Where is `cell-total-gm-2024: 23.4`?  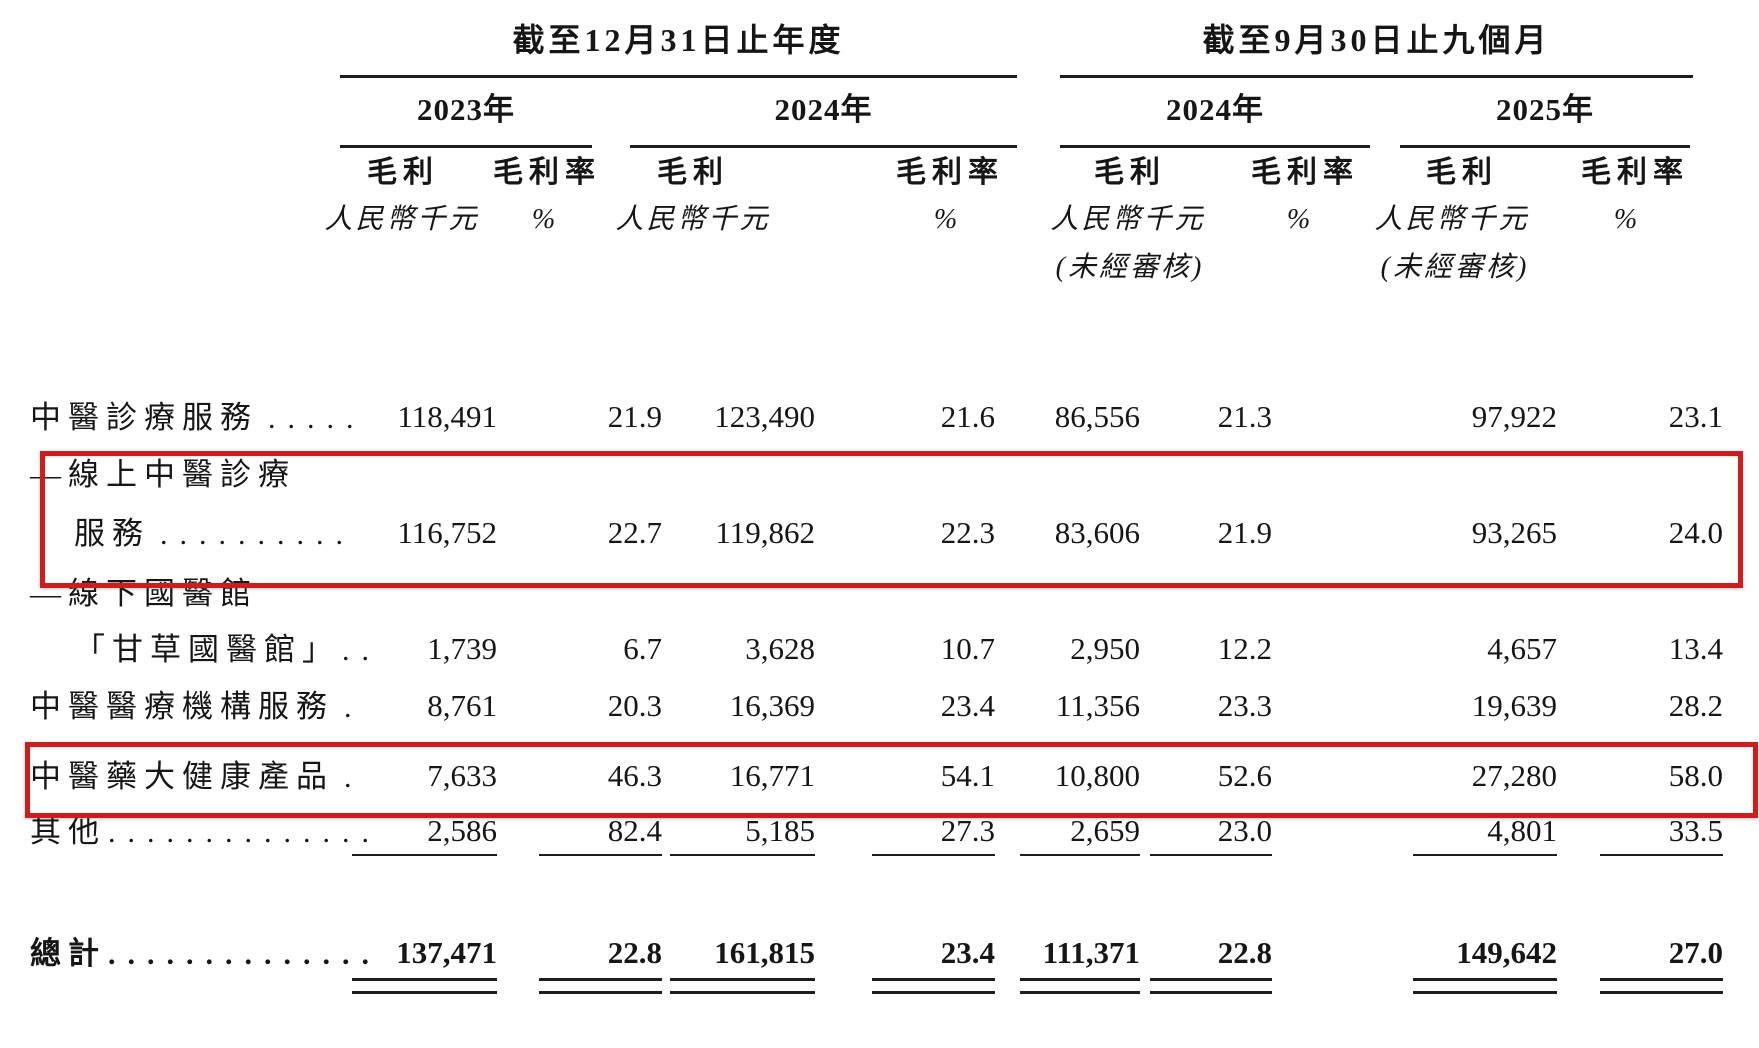
cell-total-gm-2024: 23.4 is located at coordinates (967, 952).